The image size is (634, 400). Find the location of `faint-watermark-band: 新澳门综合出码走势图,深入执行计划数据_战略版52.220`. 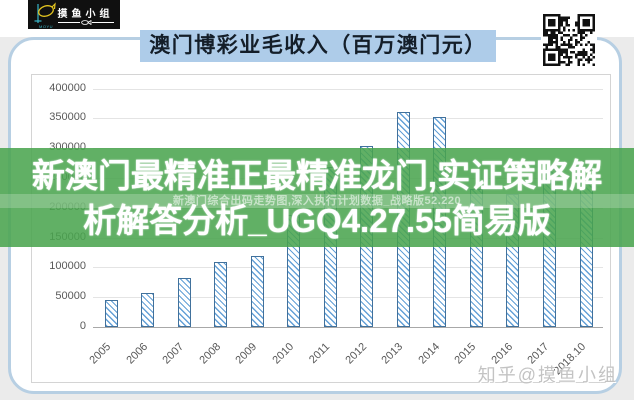

faint-watermark-band: 新澳门综合出码走势图,深入执行计划数据_战略版52.220 is located at coordinates (317, 201).